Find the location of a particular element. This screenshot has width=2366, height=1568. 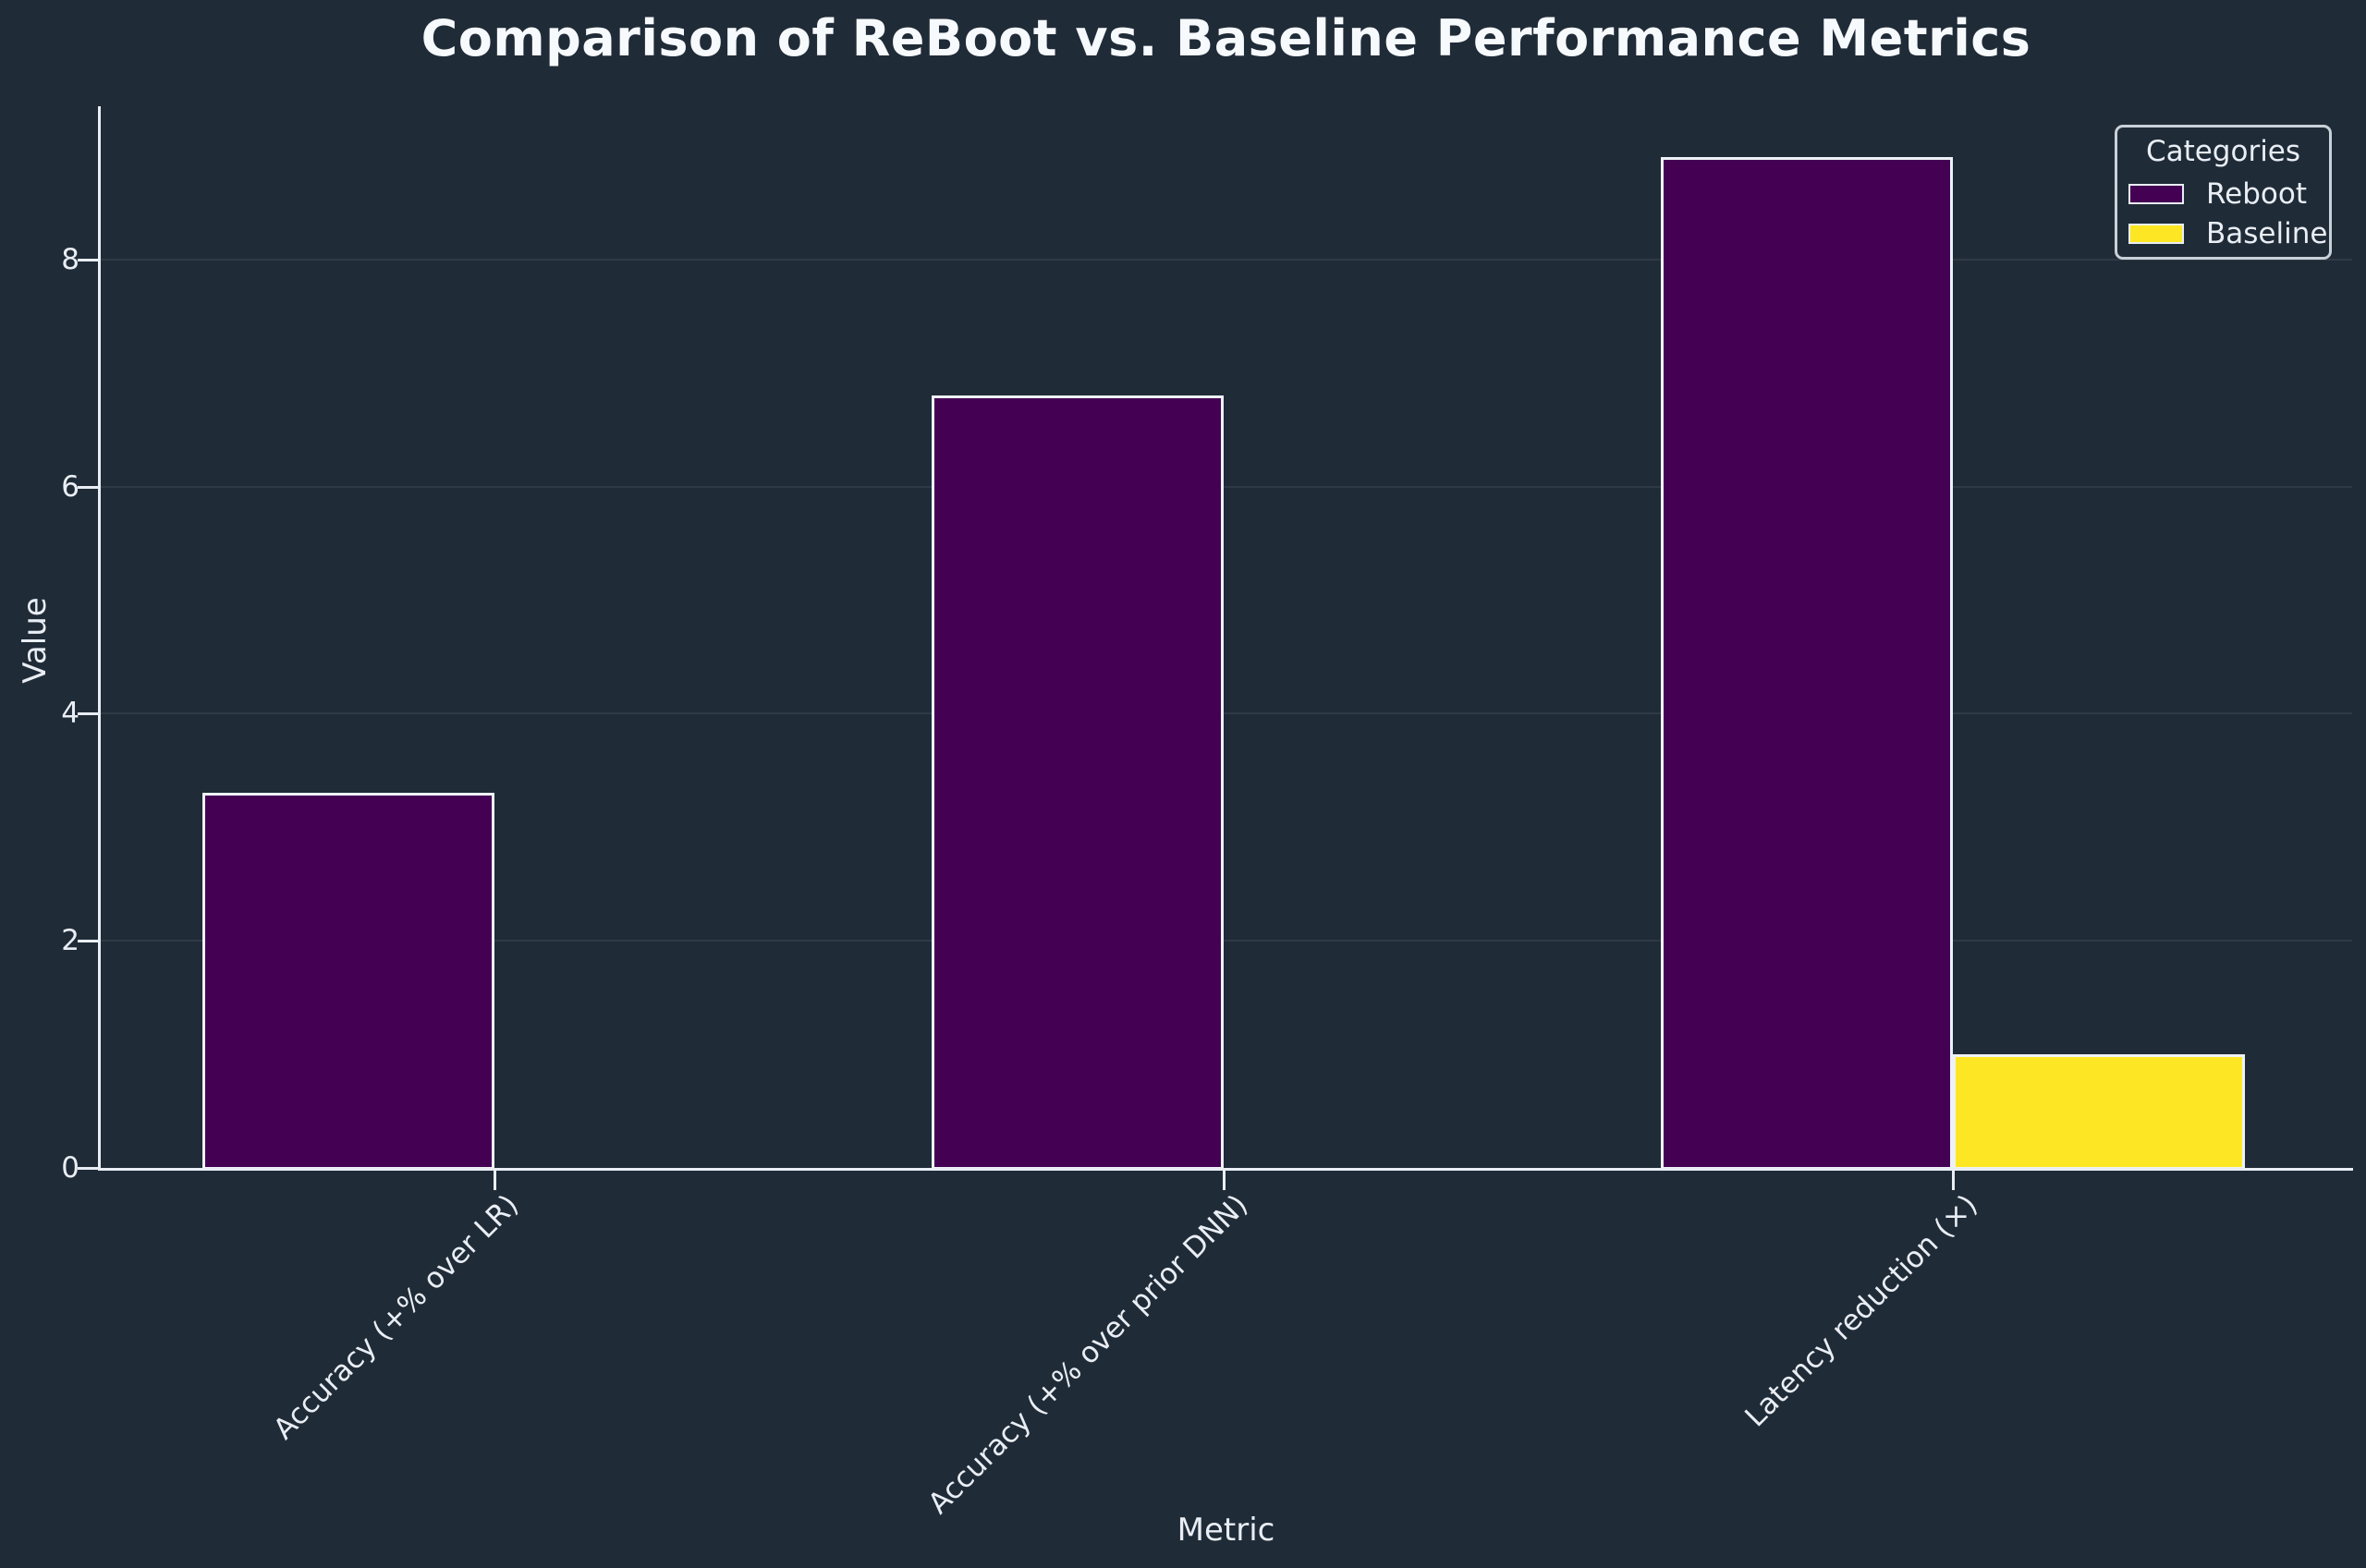

y-axis-spine is located at coordinates (99, 638).